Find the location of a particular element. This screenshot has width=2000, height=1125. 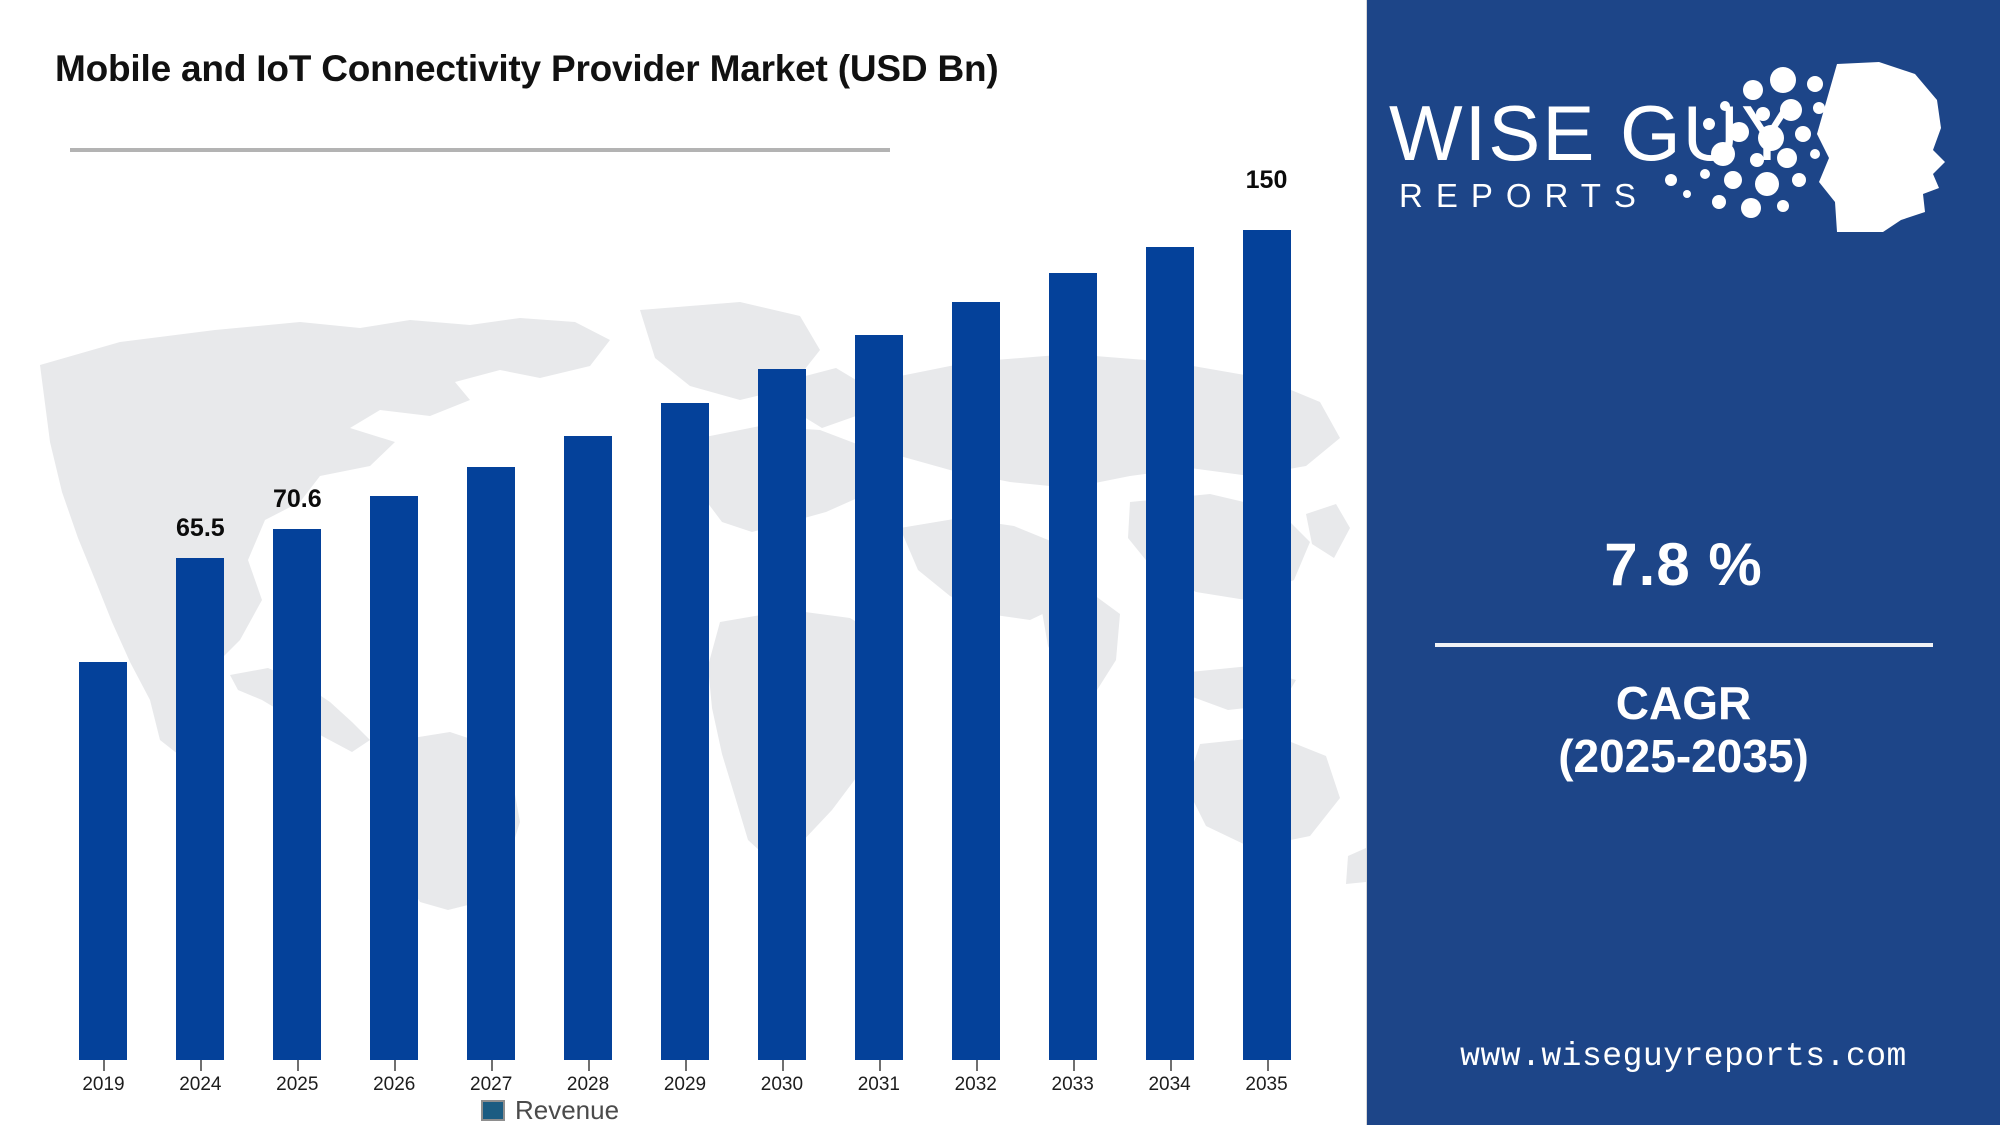

bar-2032 is located at coordinates (975, 681).